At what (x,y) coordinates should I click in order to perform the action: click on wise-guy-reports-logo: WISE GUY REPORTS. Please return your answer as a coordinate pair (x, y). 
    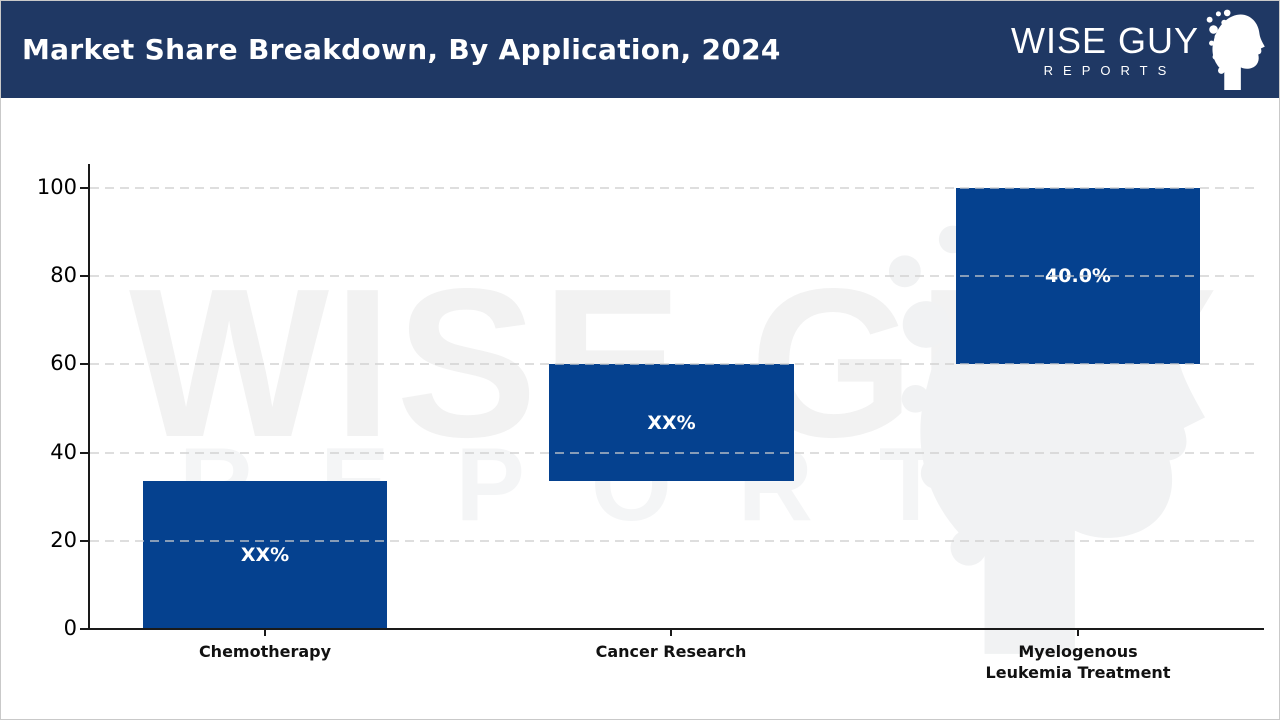
    Looking at the image, I should click on (1139, 50).